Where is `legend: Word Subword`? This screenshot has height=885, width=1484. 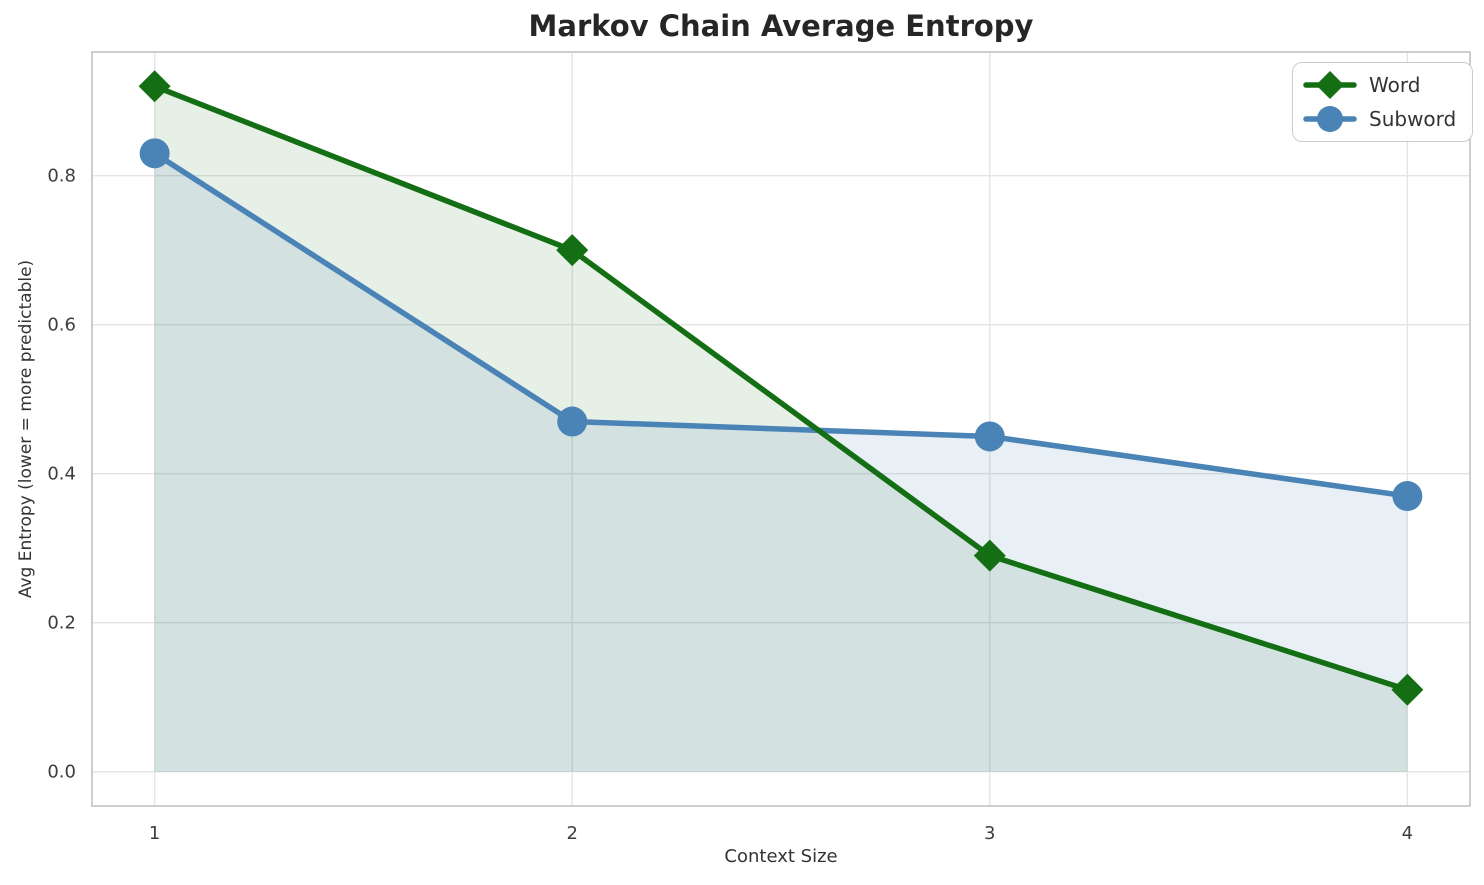 legend: Word Subword is located at coordinates (1383, 102).